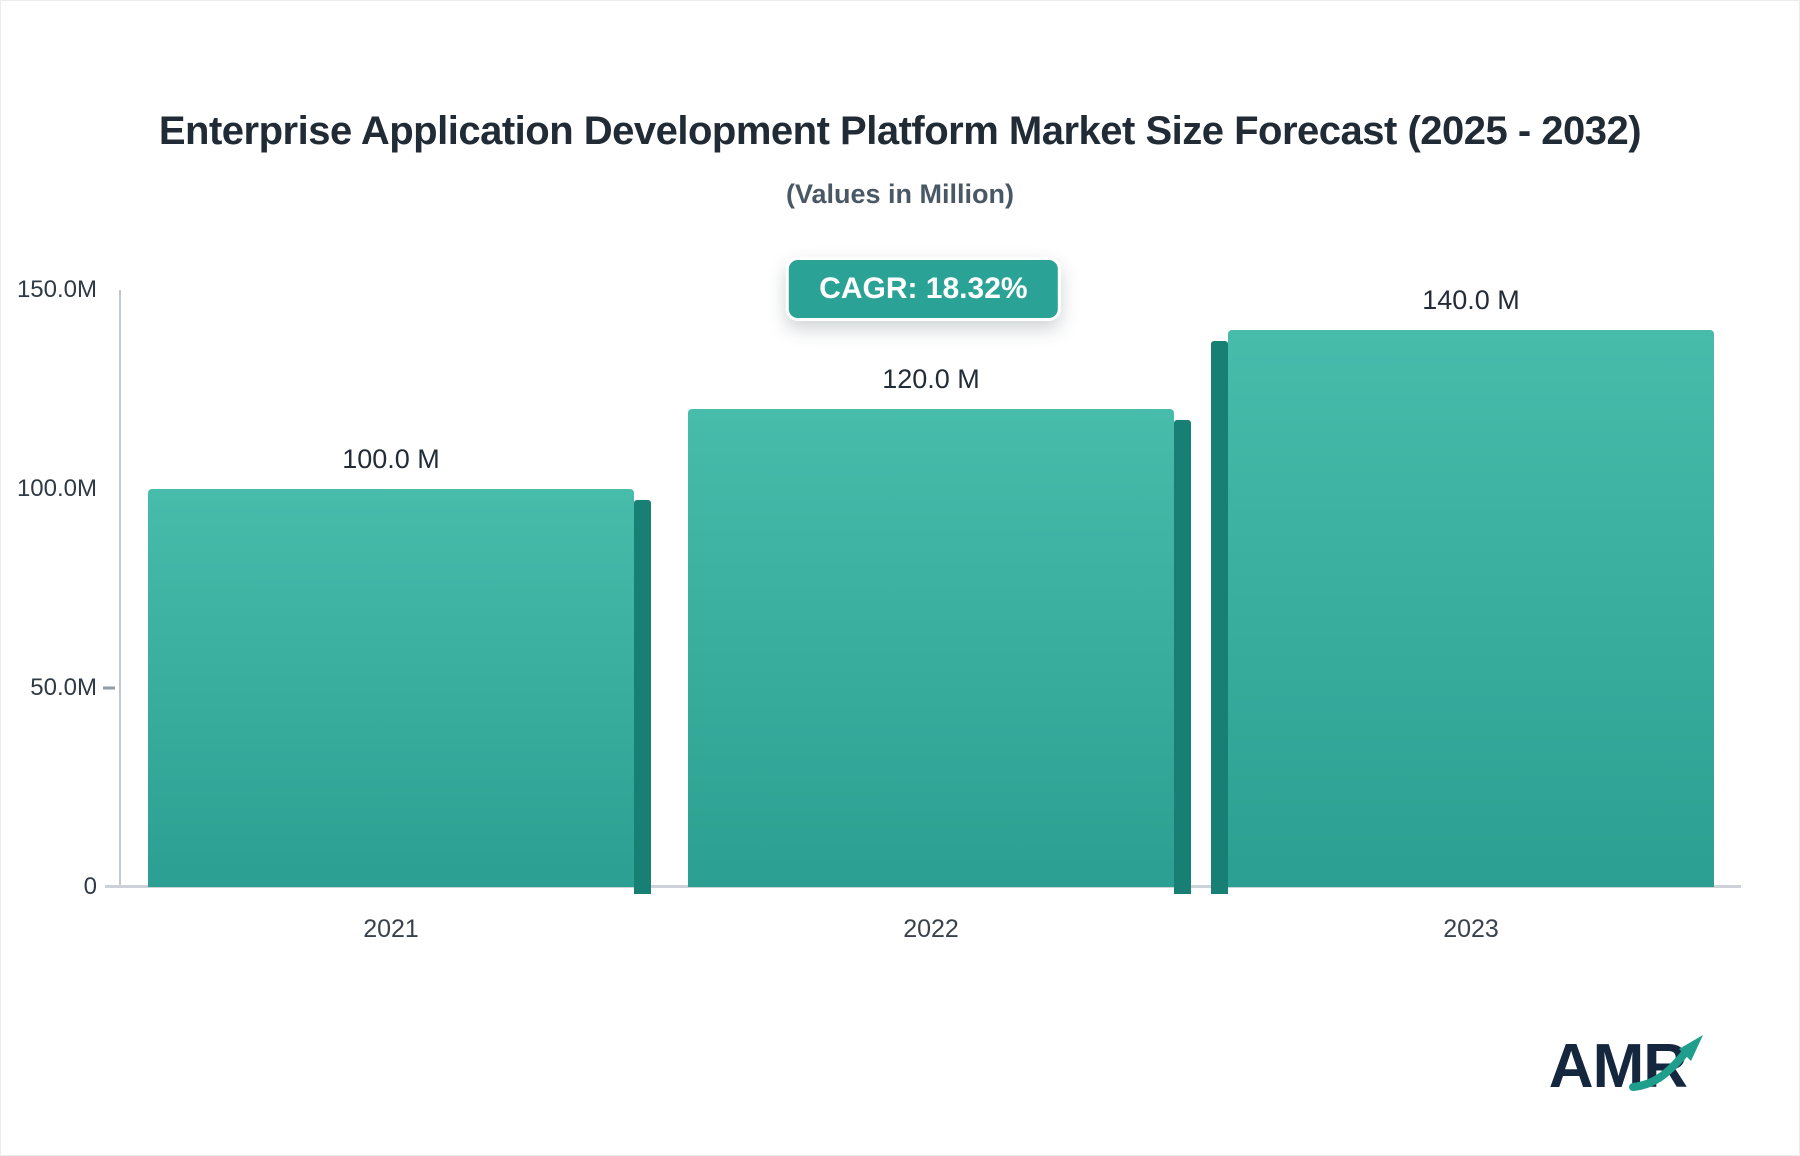 Image resolution: width=1800 pixels, height=1156 pixels. I want to click on y-axis-line, so click(120, 588).